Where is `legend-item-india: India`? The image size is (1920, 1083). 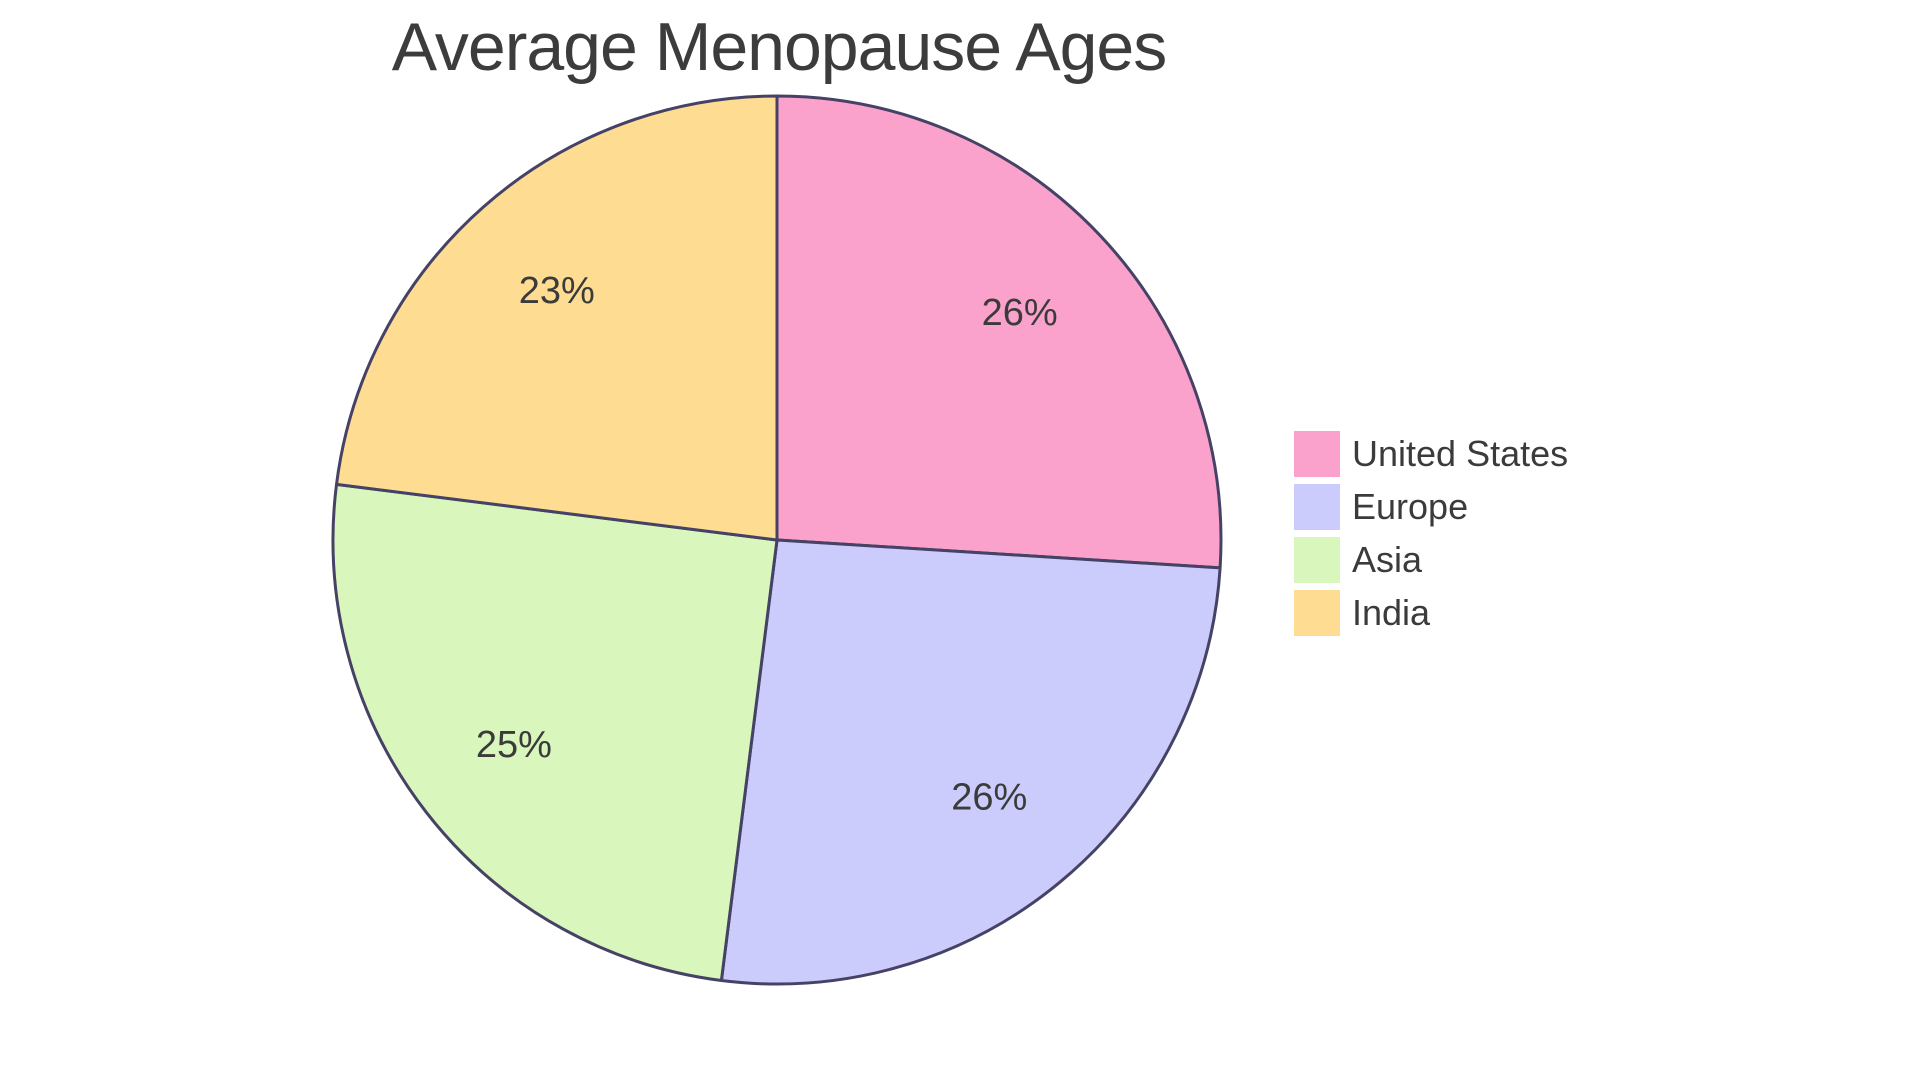 legend-item-india: India is located at coordinates (1431, 613).